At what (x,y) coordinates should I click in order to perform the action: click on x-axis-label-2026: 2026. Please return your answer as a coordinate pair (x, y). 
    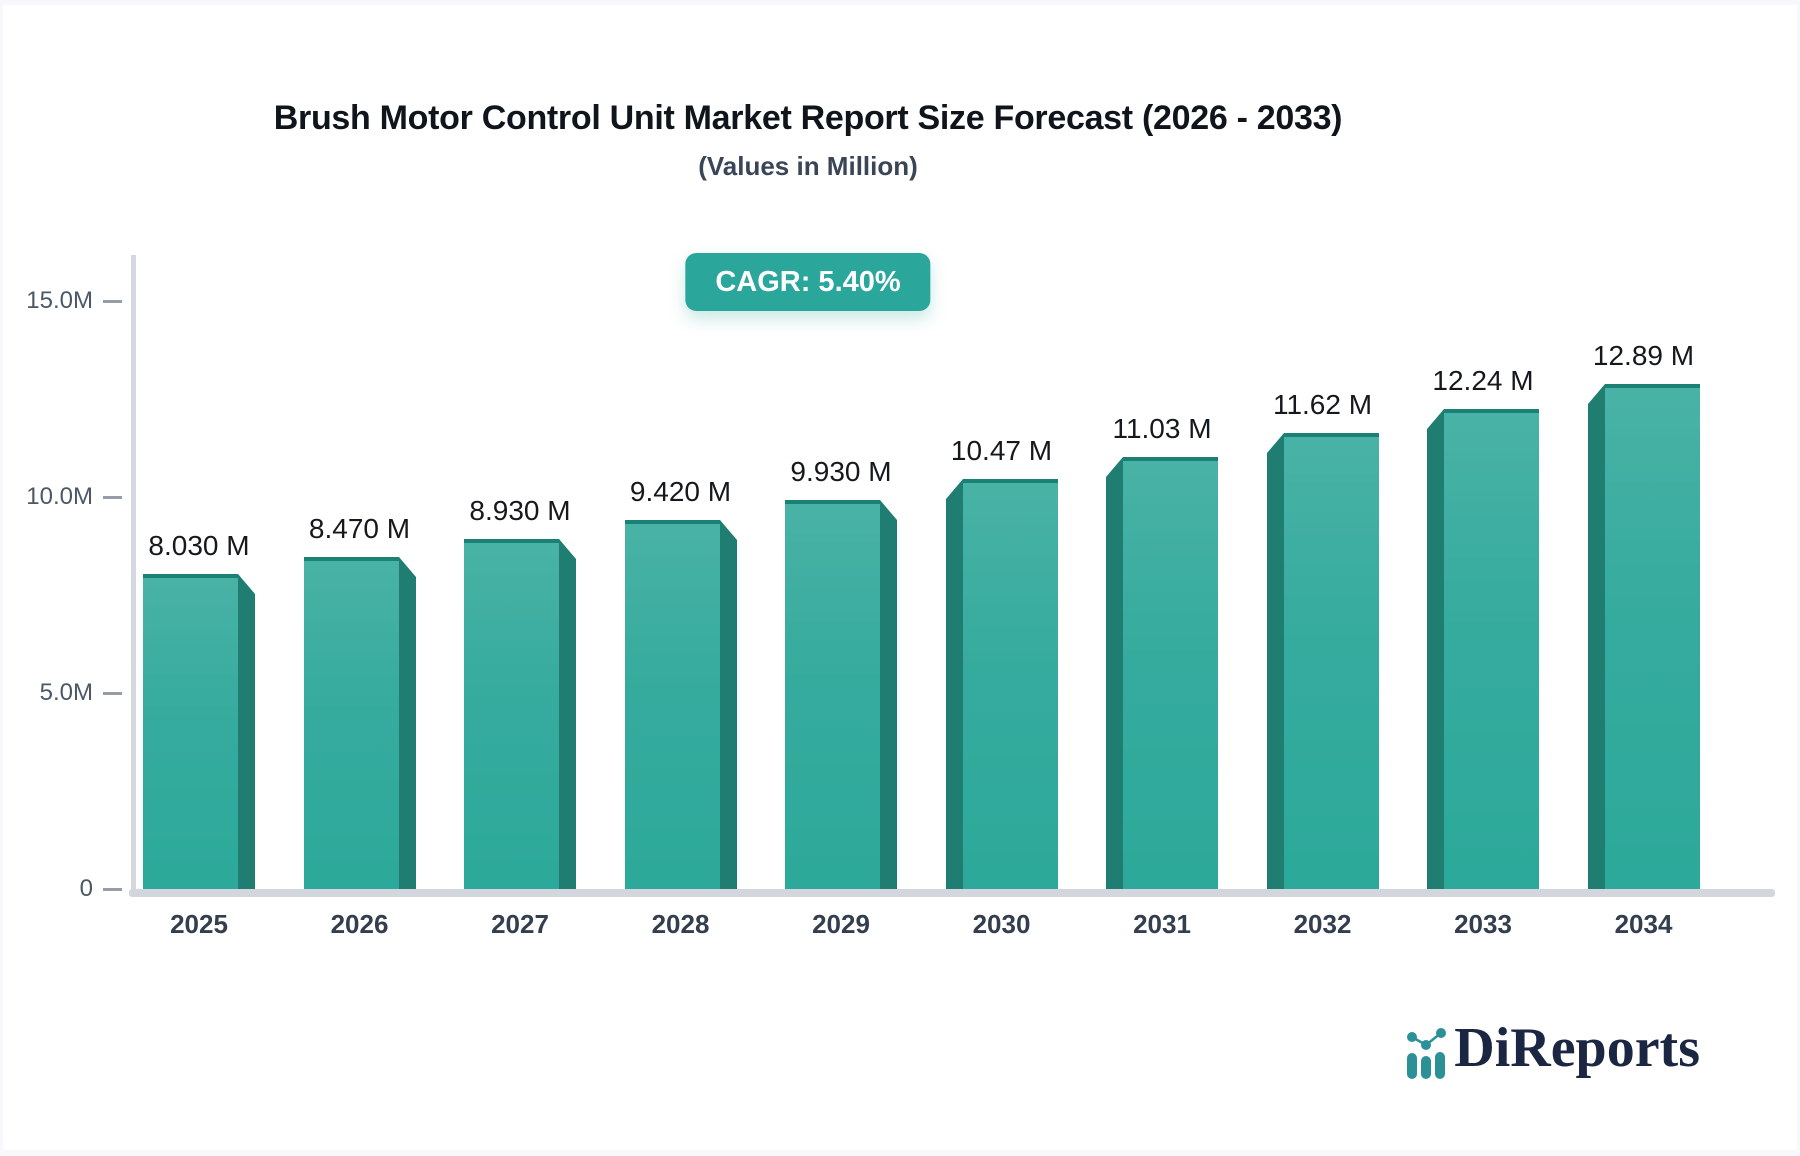
    Looking at the image, I should click on (359, 924).